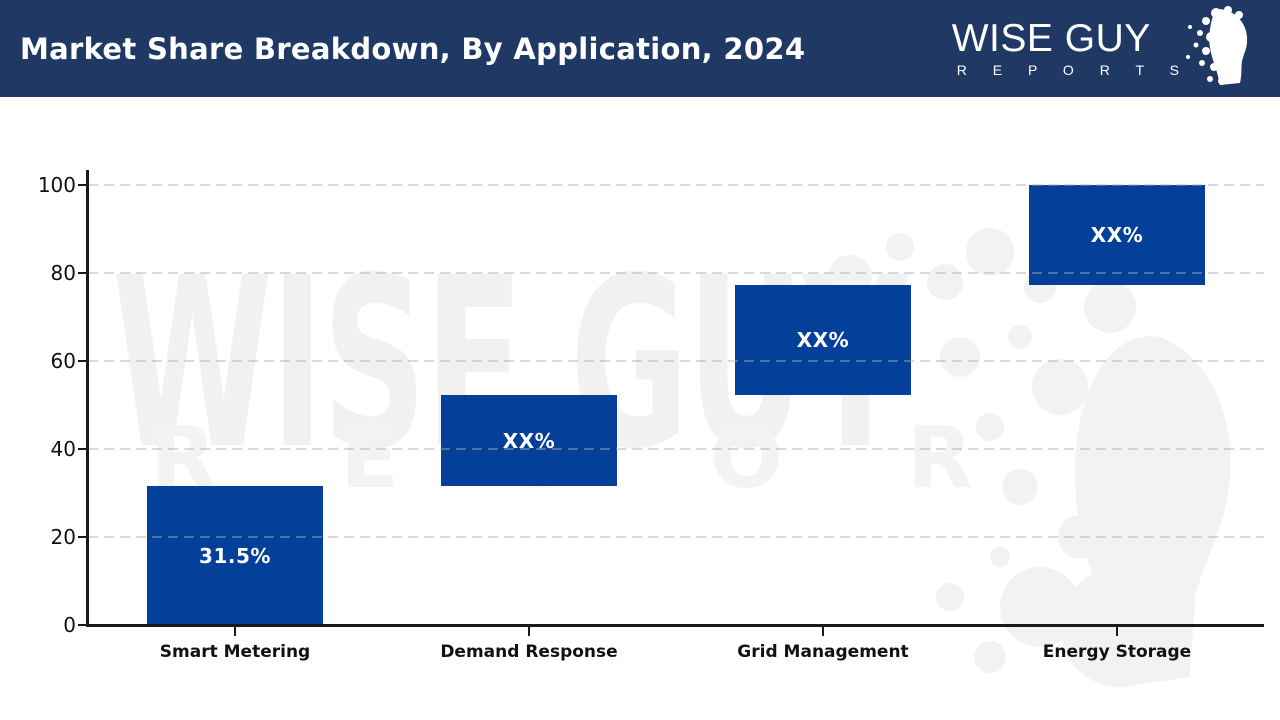 The width and height of the screenshot is (1280, 720). What do you see at coordinates (1215, 49) in the screenshot?
I see `dotted-head-icon` at bounding box center [1215, 49].